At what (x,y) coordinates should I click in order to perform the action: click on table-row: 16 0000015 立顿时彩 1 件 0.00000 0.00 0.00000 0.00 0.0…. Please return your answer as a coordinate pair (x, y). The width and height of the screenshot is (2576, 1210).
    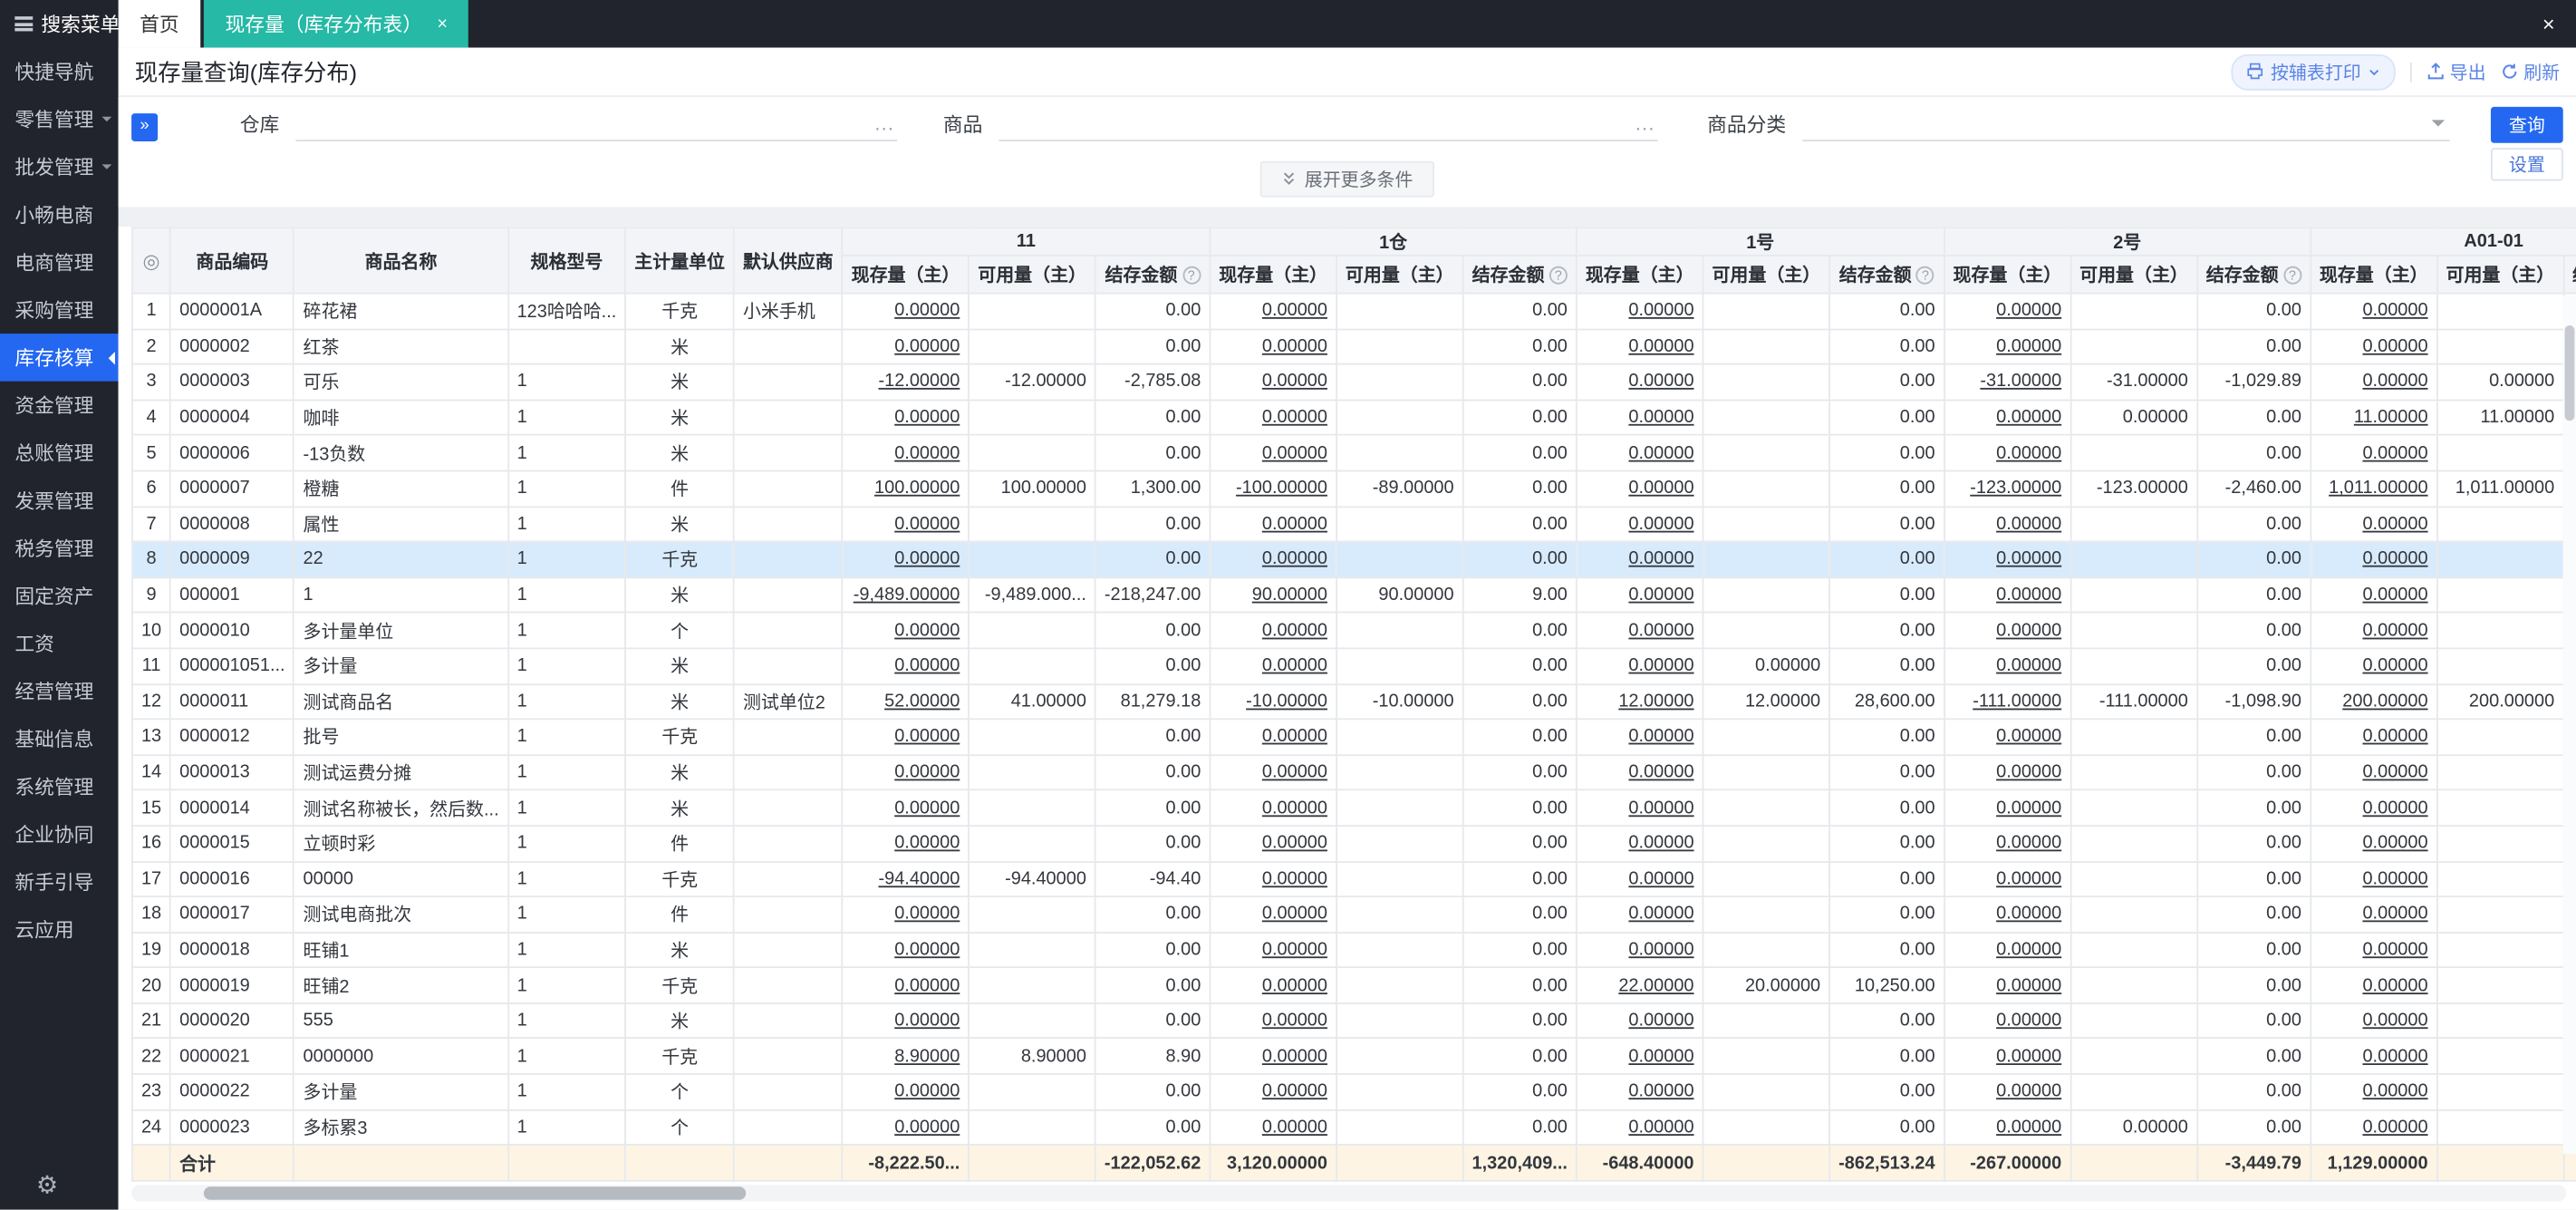
    Looking at the image, I should click on (1353, 844).